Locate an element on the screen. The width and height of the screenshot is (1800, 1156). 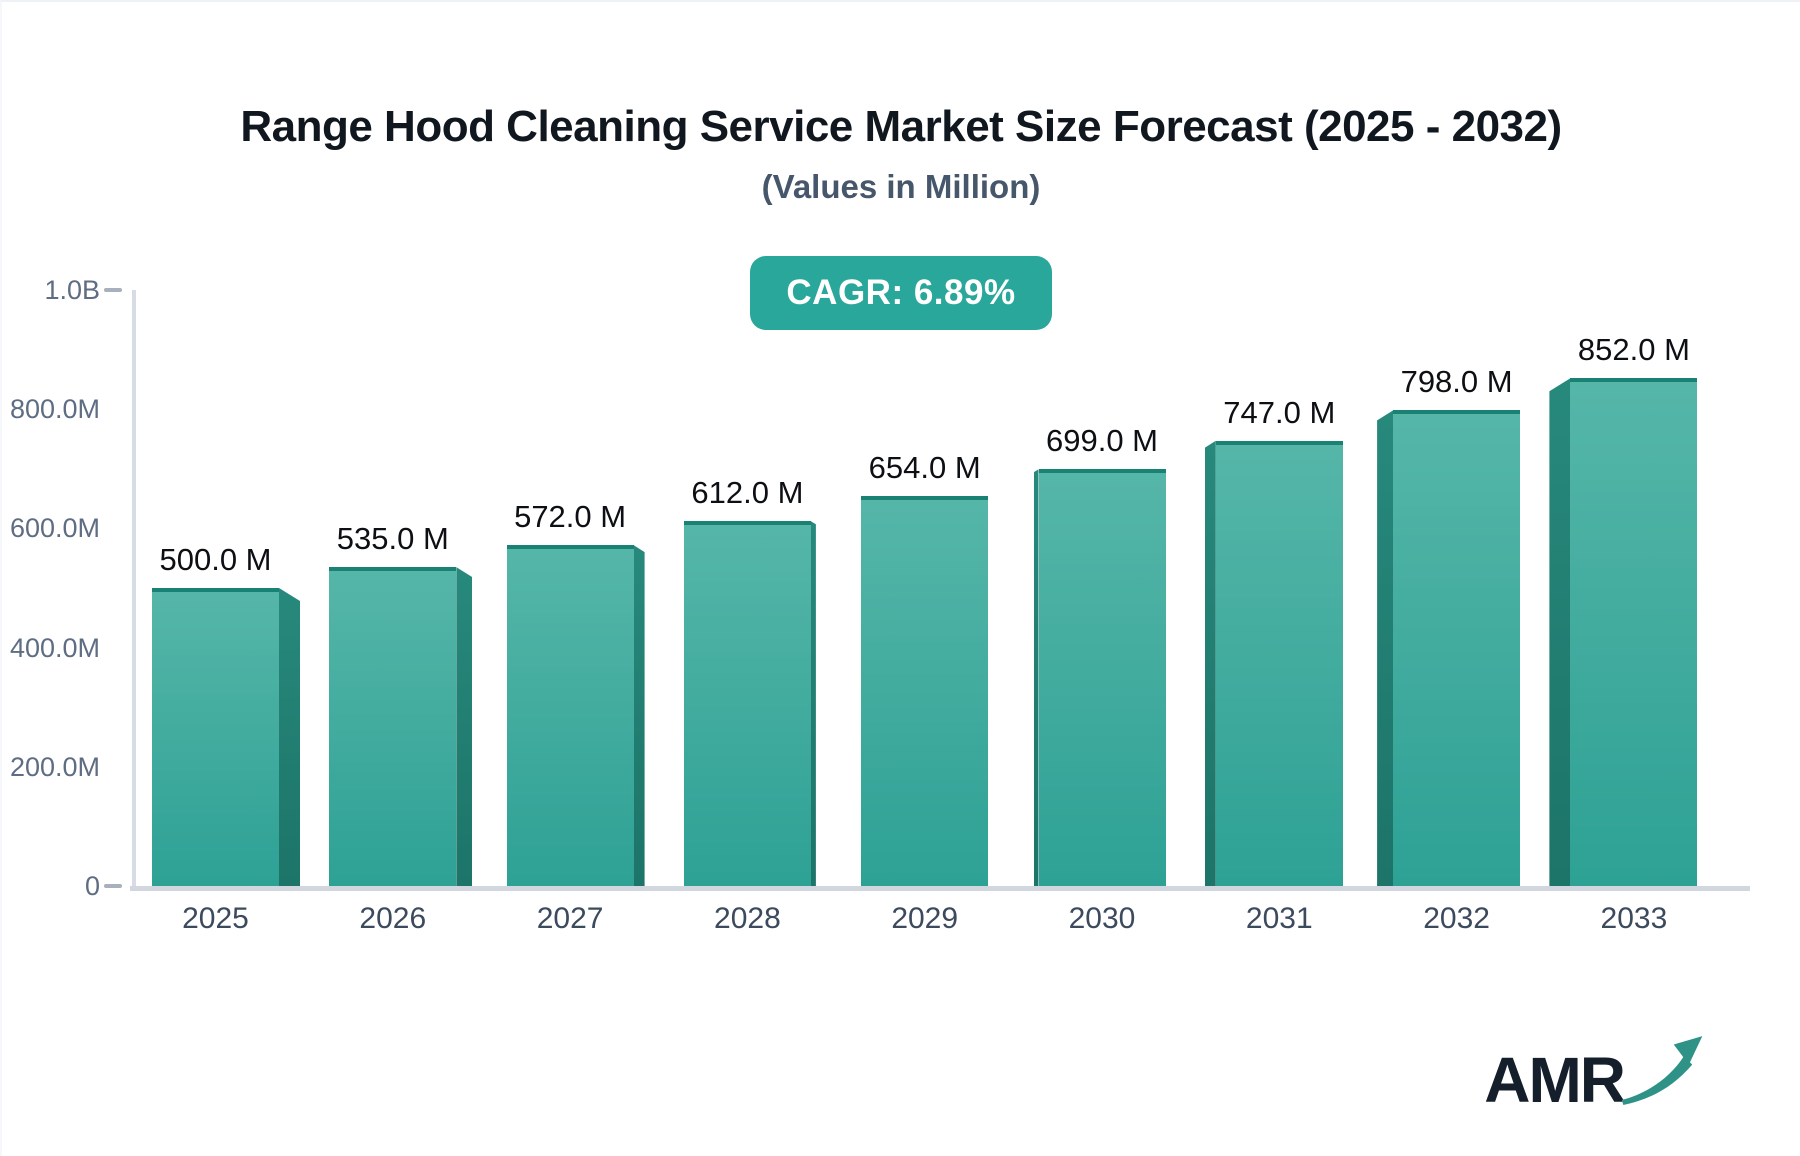
bar-2033 is located at coordinates (1634, 632).